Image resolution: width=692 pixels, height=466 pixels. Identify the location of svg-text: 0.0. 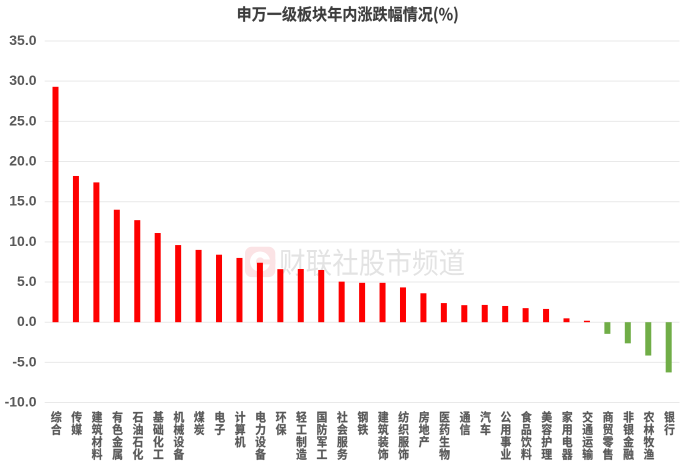
(27, 321).